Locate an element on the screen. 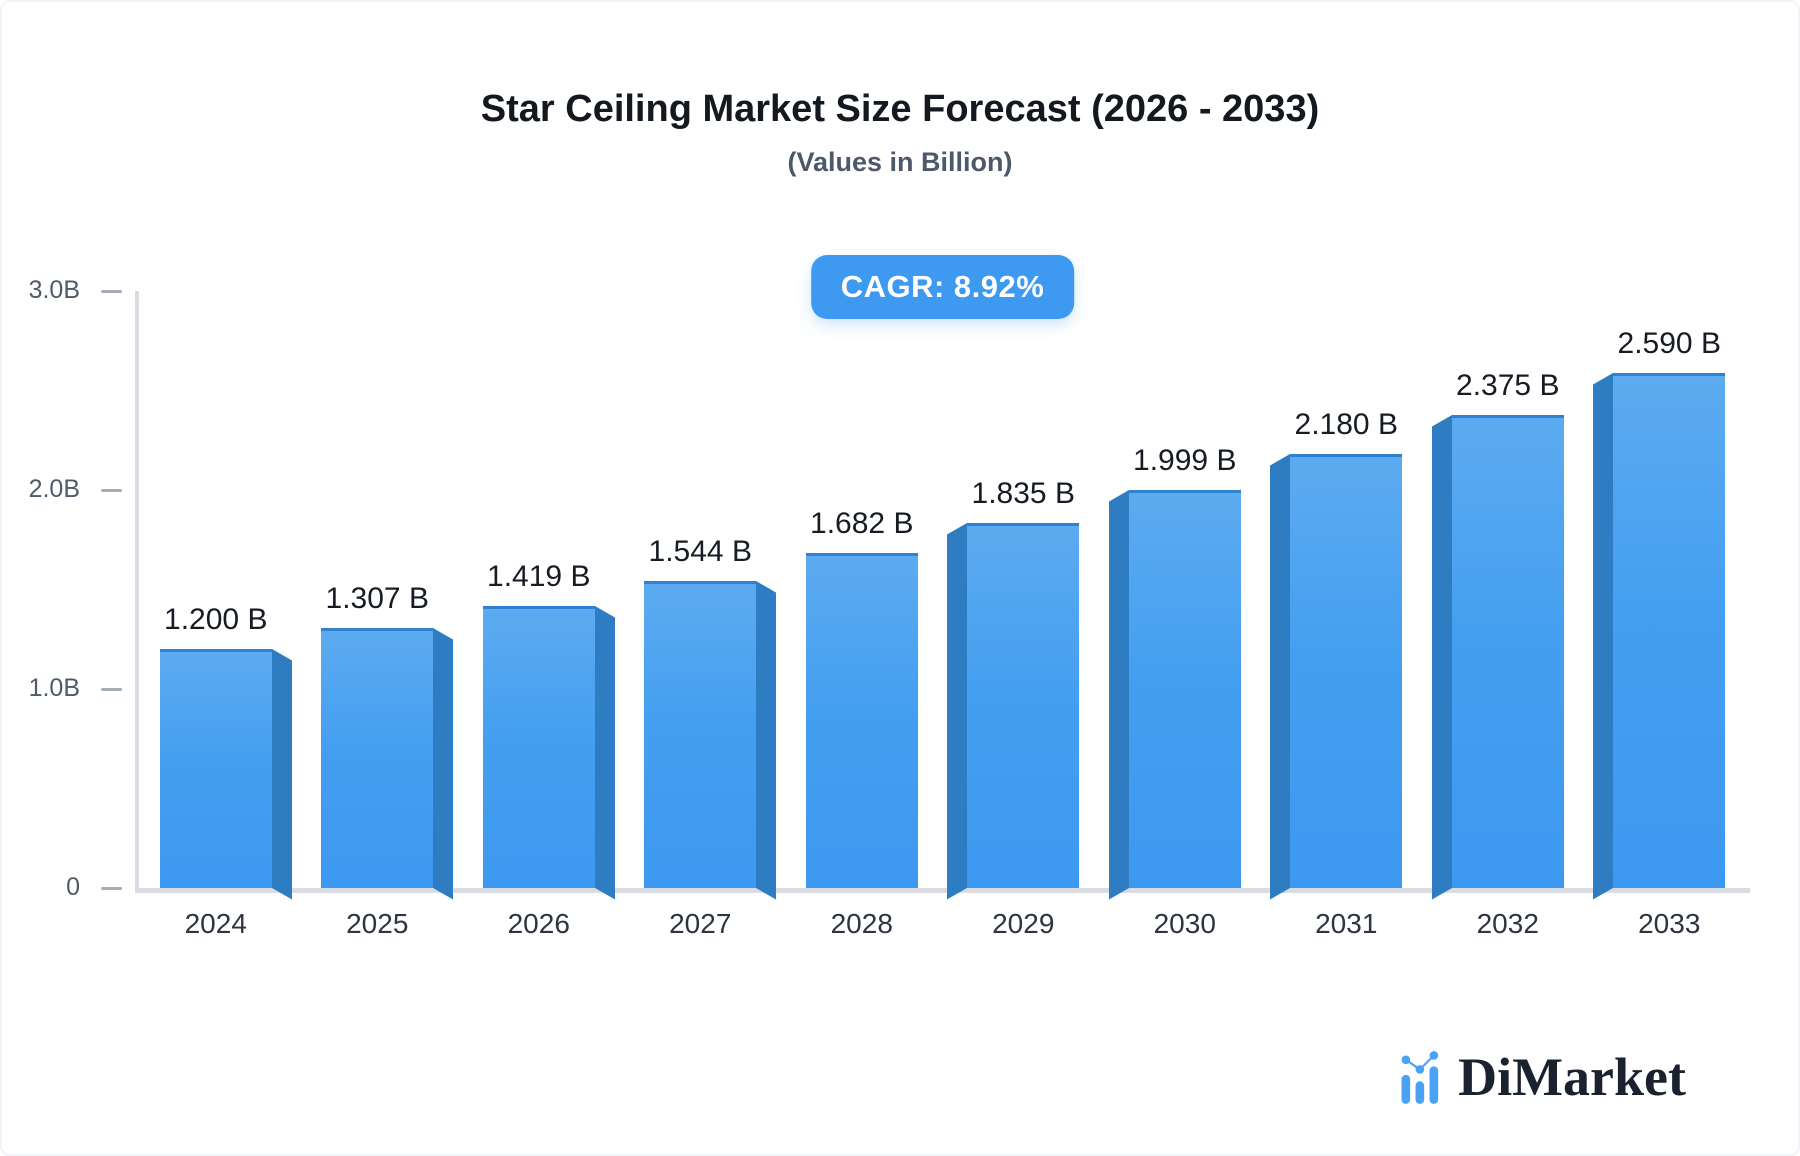 Image resolution: width=1800 pixels, height=1156 pixels. x-axis-label-2026: 2026 is located at coordinates (538, 923).